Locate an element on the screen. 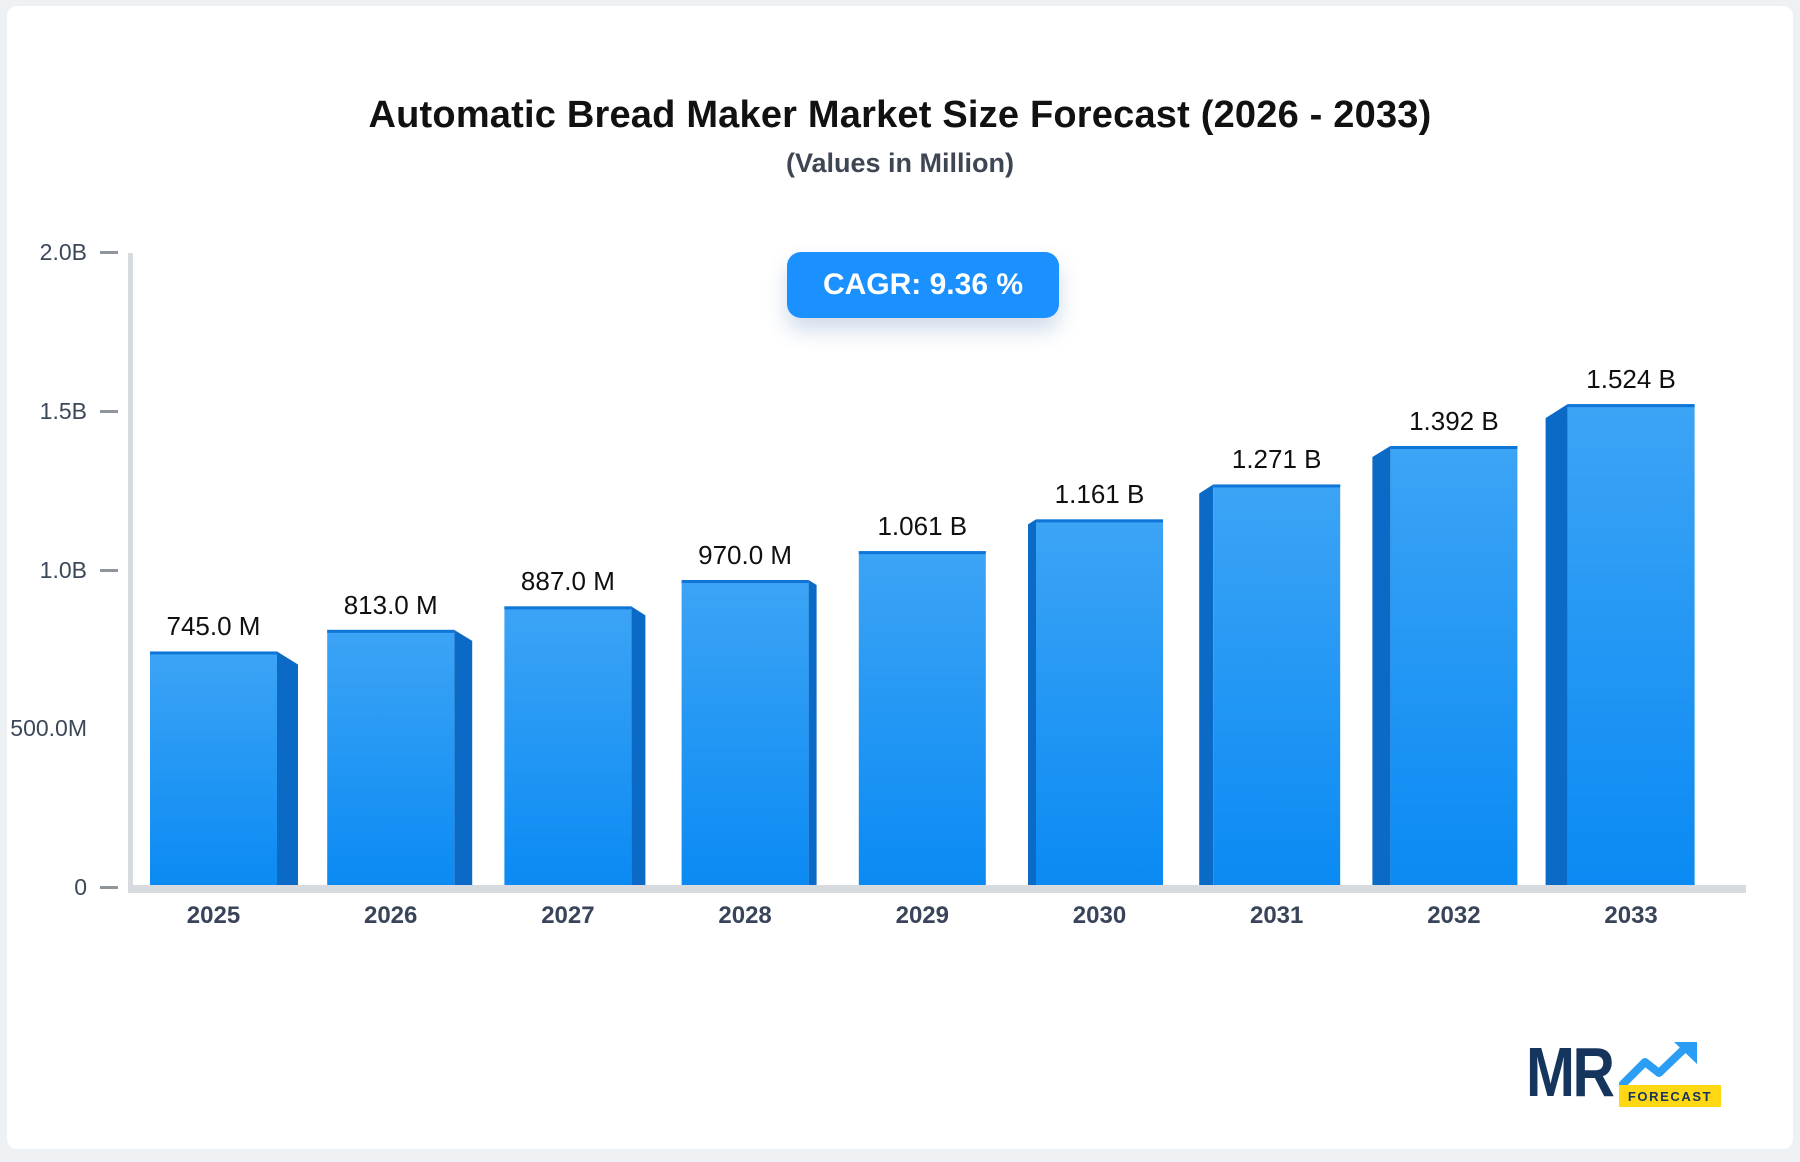  bar-value-label: 970.0 M is located at coordinates (745, 555).